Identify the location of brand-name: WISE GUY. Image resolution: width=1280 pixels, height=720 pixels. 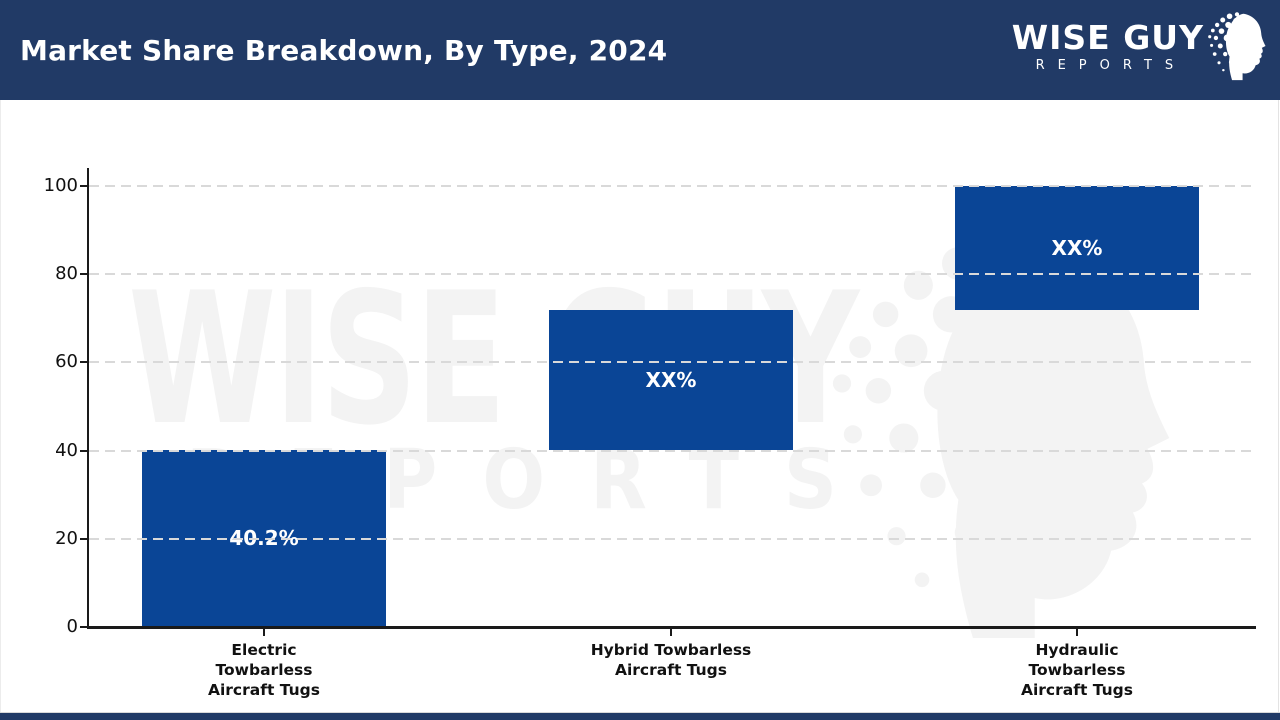
(1107, 37).